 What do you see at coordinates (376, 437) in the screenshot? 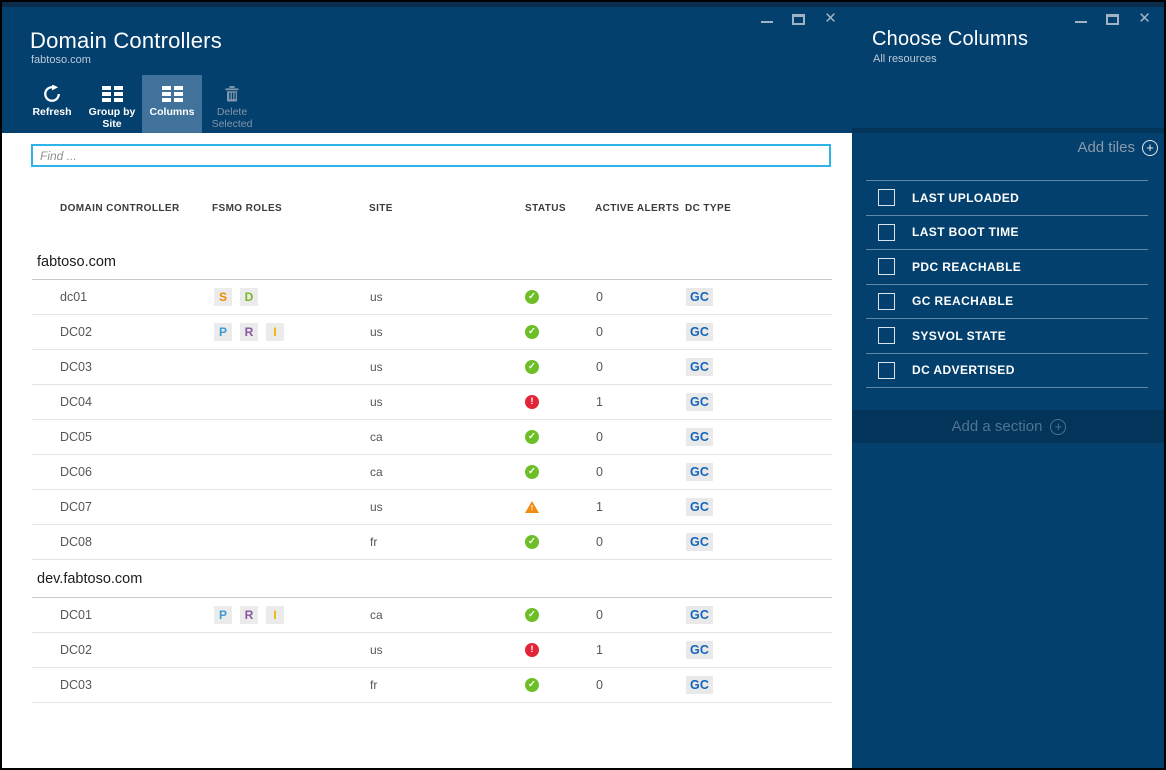
I see `site-cell: ca` at bounding box center [376, 437].